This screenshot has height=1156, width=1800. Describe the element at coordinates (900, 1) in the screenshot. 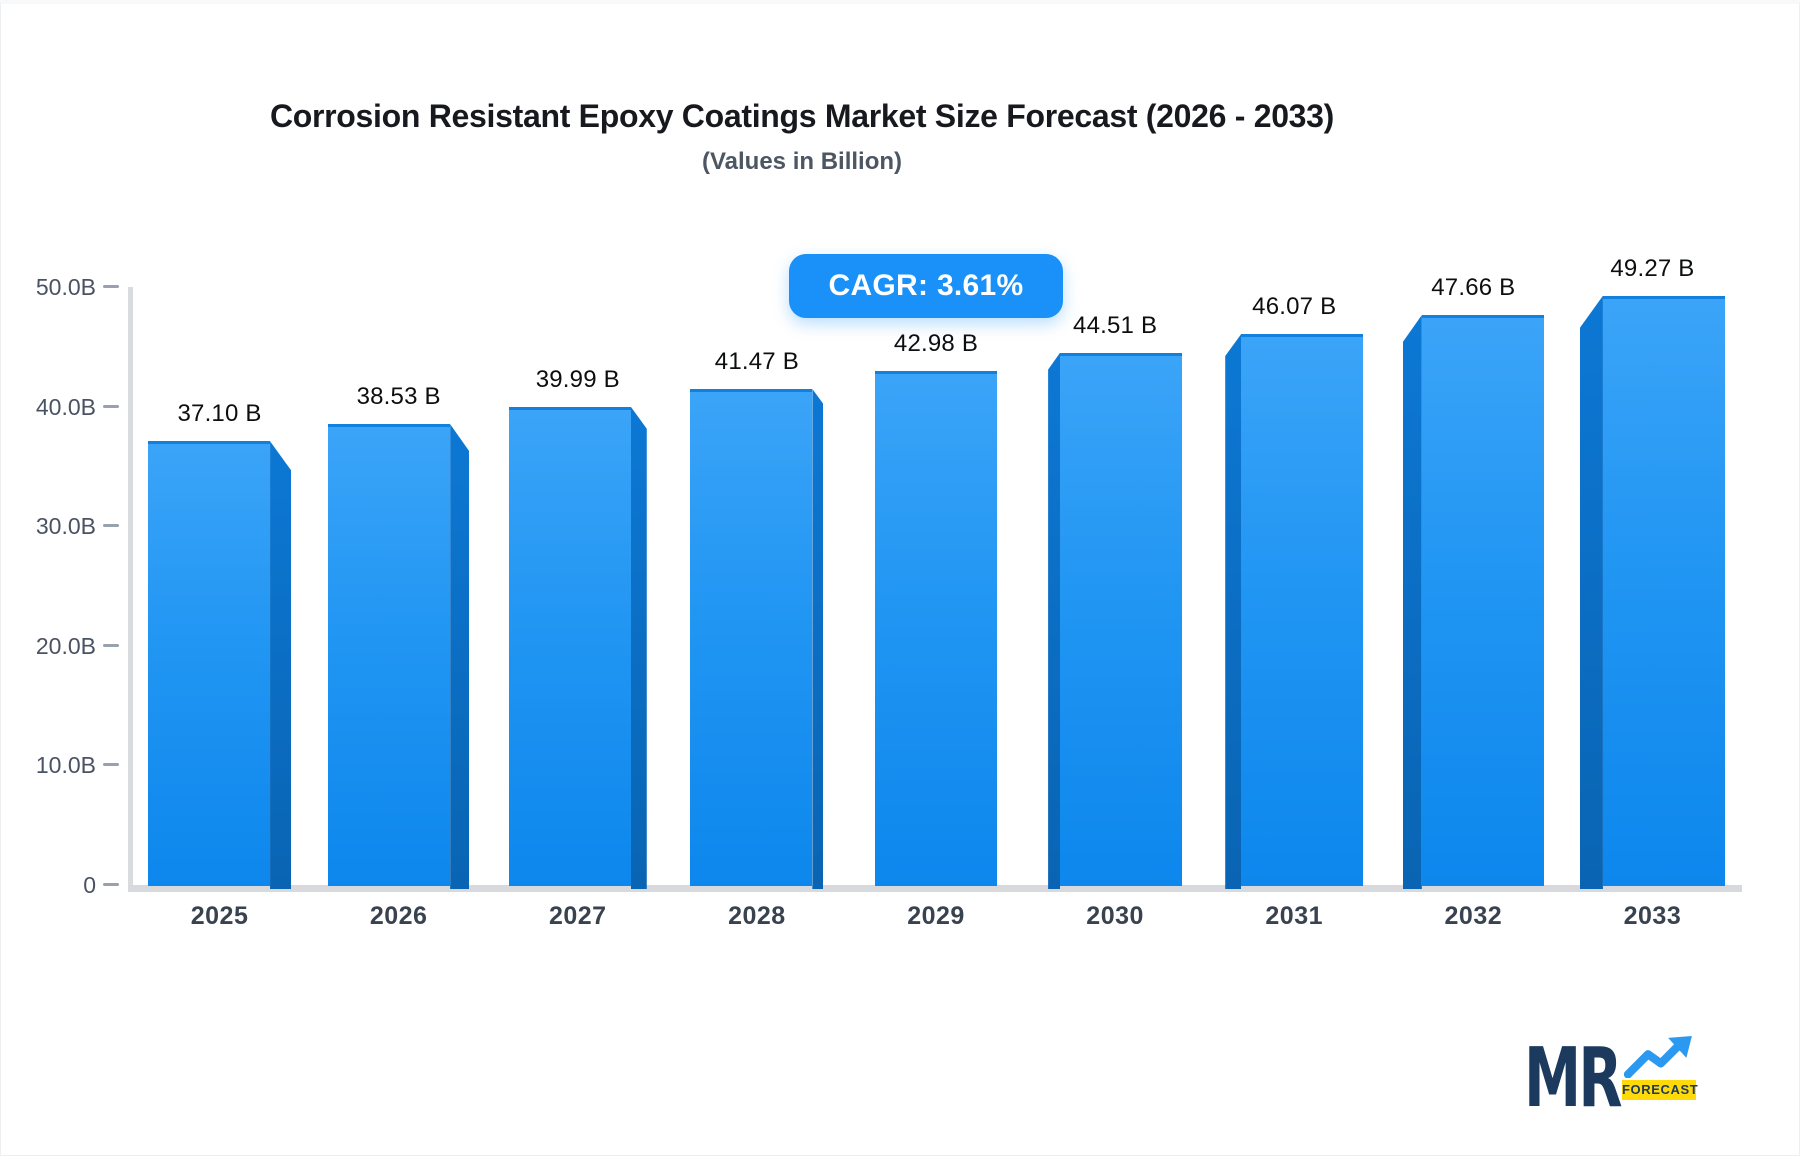

I see `window-top-edge` at that location.